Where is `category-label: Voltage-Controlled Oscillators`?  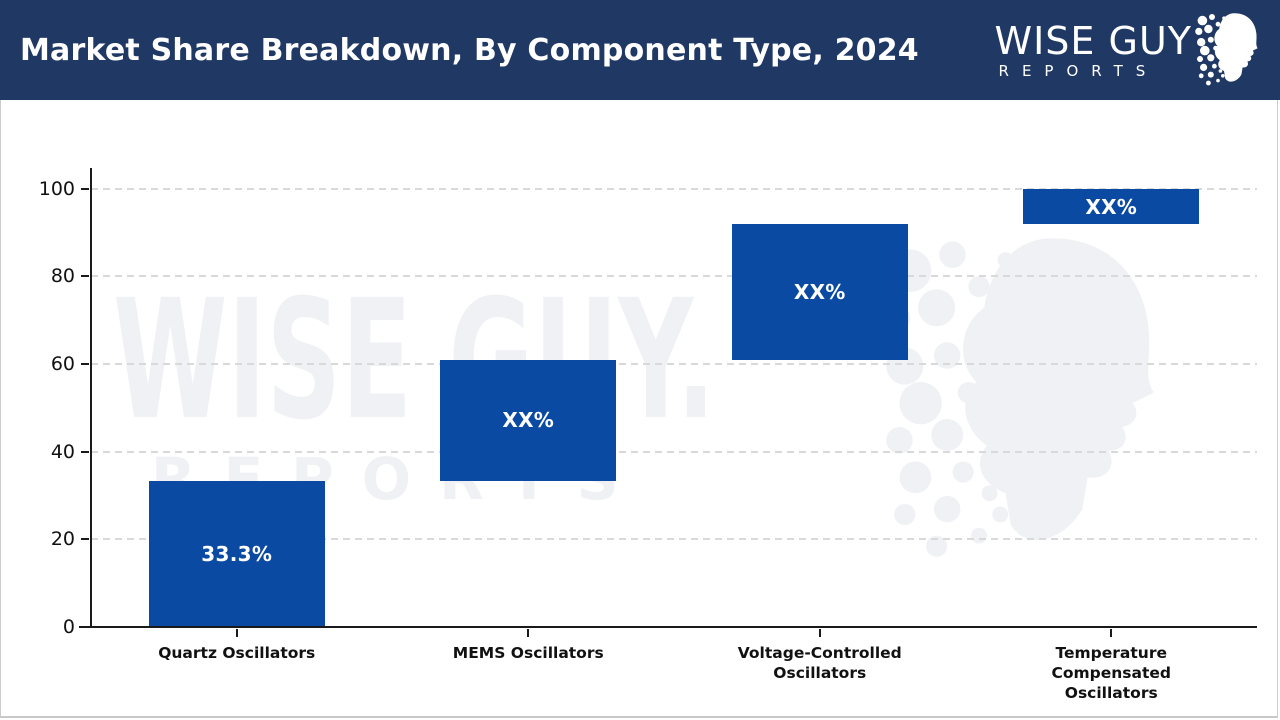
category-label: Voltage-Controlled Oscillators is located at coordinates (819, 663).